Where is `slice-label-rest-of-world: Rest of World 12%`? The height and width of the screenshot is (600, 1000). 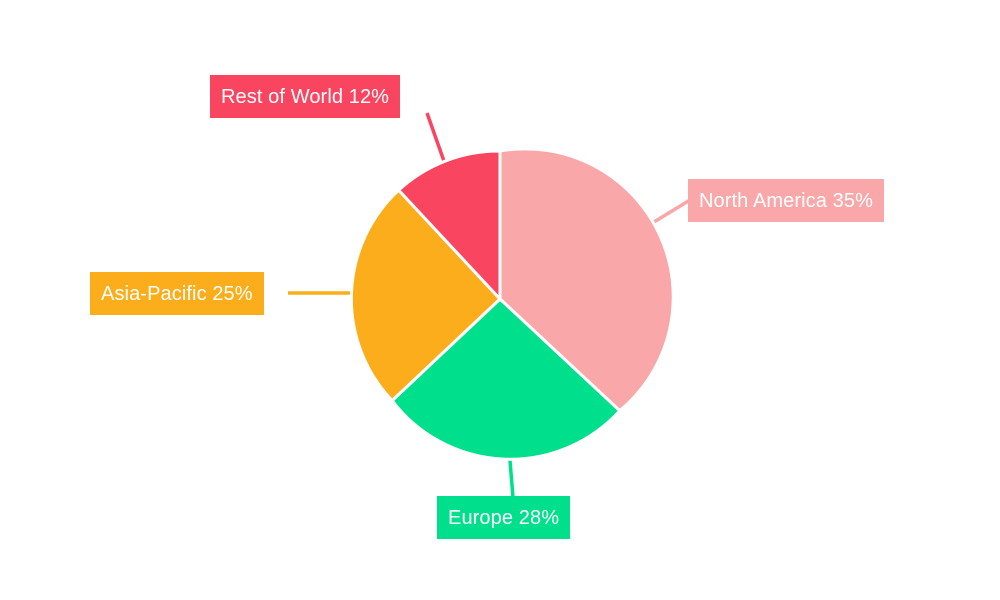 slice-label-rest-of-world: Rest of World 12% is located at coordinates (305, 96).